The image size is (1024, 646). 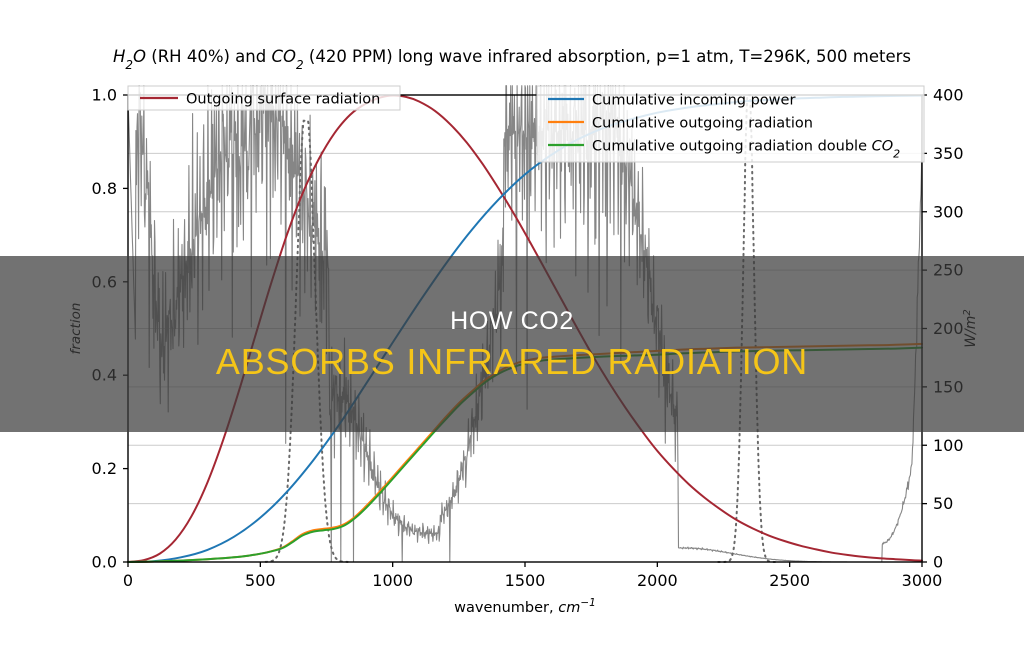 What do you see at coordinates (657, 580) in the screenshot?
I see `x-tick-label: 2000` at bounding box center [657, 580].